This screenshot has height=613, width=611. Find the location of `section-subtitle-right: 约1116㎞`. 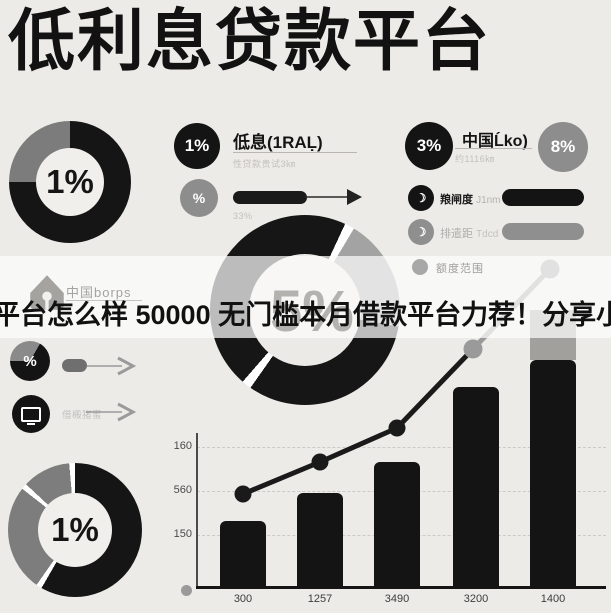

section-subtitle-right: 约1116㎞ is located at coordinates (475, 159).